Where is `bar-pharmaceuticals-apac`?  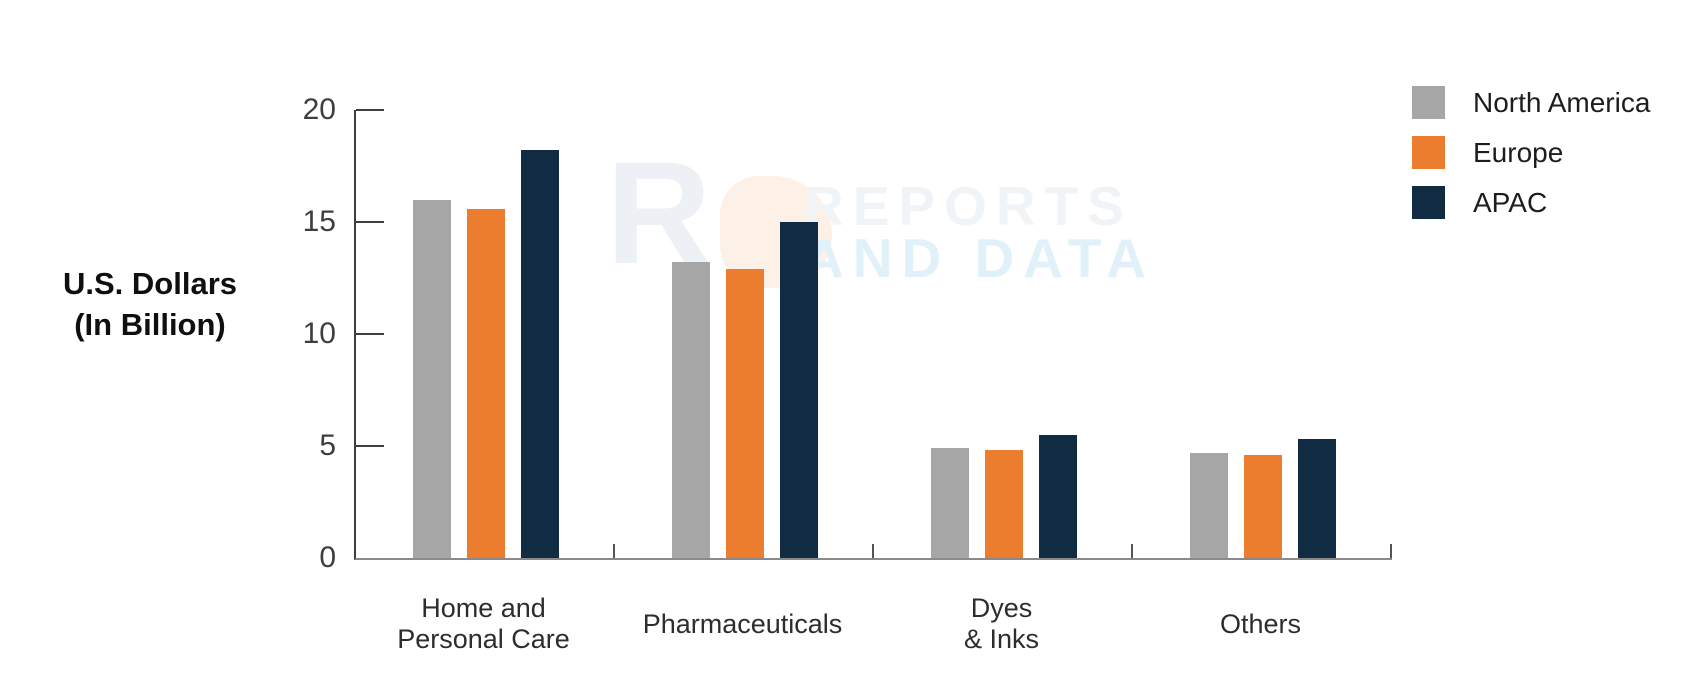 bar-pharmaceuticals-apac is located at coordinates (798, 390).